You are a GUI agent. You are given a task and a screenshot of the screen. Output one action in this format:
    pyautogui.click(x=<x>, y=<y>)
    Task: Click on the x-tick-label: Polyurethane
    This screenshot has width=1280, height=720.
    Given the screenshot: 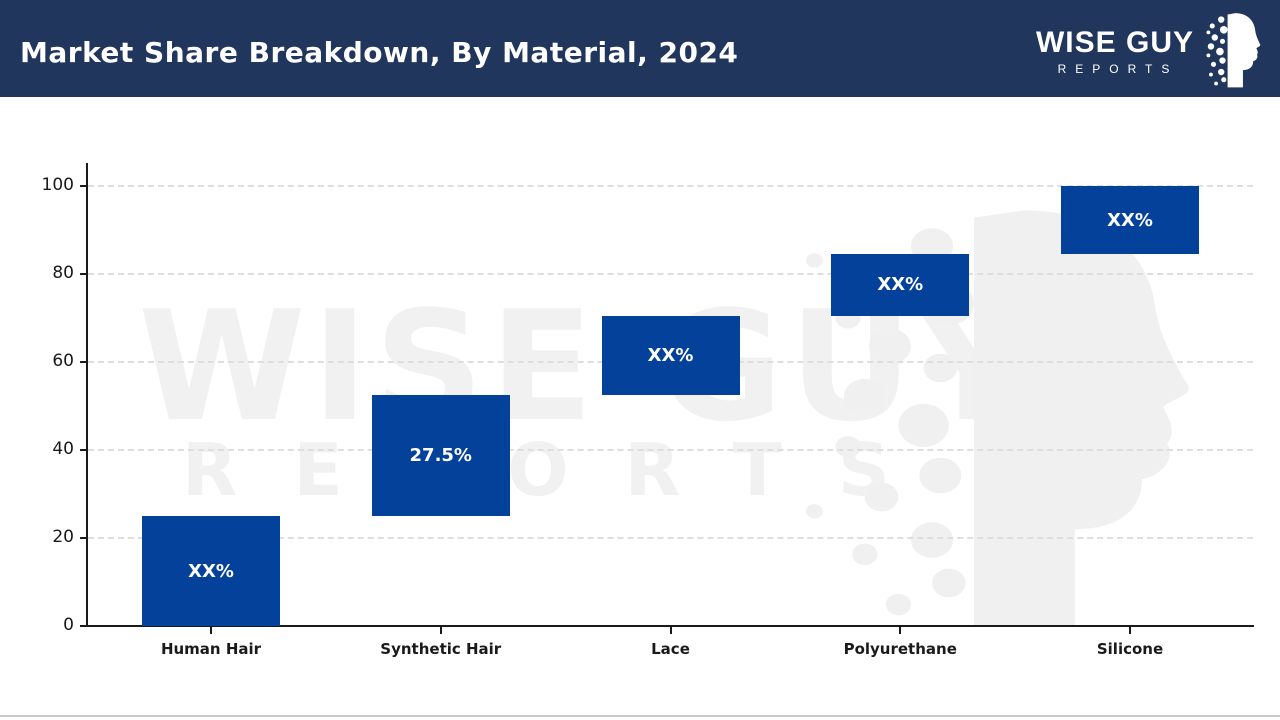 What is the action you would take?
    pyautogui.click(x=900, y=649)
    